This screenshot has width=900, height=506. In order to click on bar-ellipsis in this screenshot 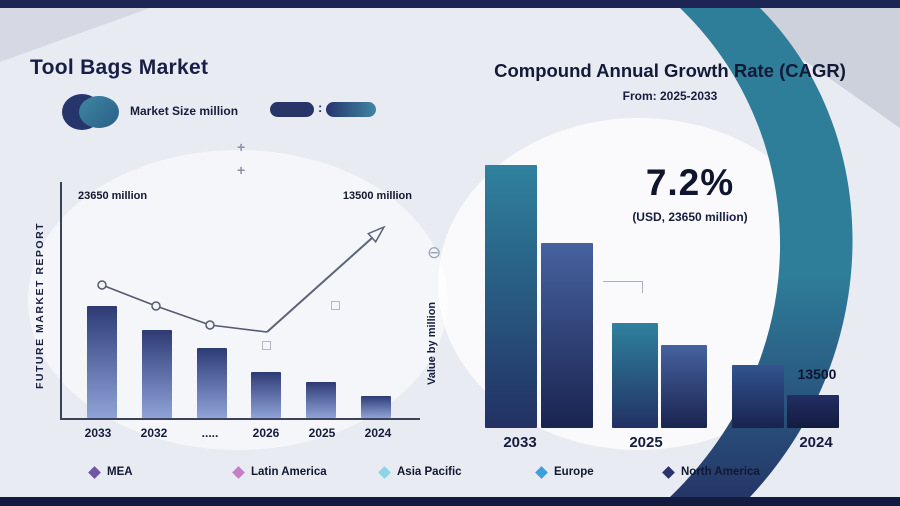, I will do `click(211, 383)`.